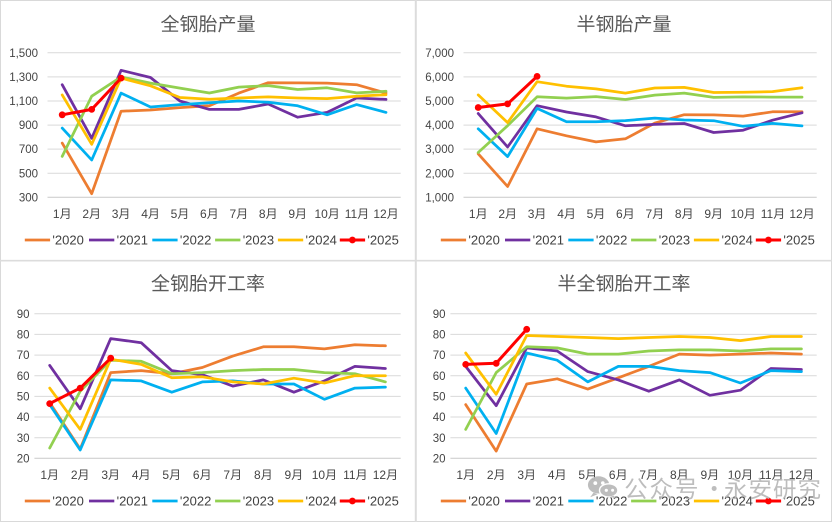 The height and width of the screenshot is (522, 832). I want to click on svg-text: 6,000, so click(439, 78).